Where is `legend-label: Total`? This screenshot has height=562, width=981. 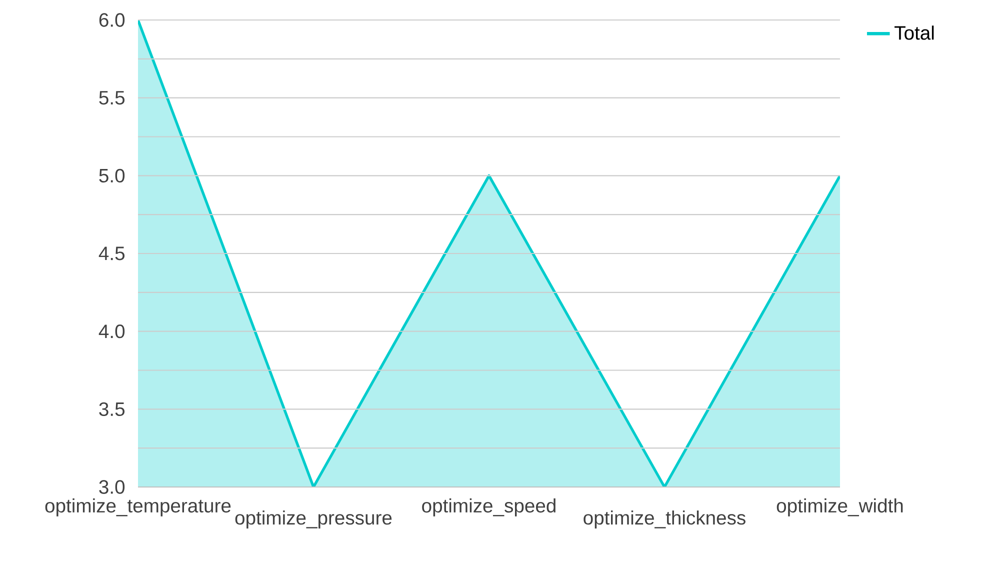
legend-label: Total is located at coordinates (914, 33).